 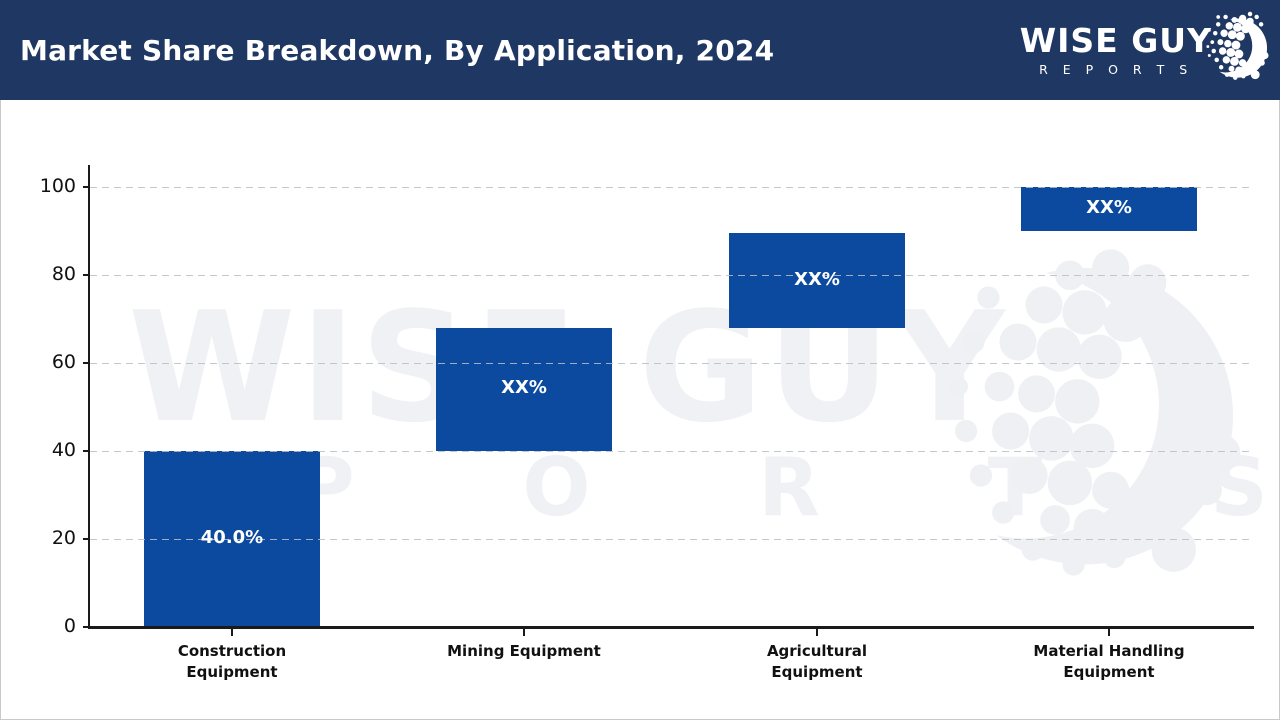 What do you see at coordinates (69, 626) in the screenshot?
I see `y-tick-label-0: 0` at bounding box center [69, 626].